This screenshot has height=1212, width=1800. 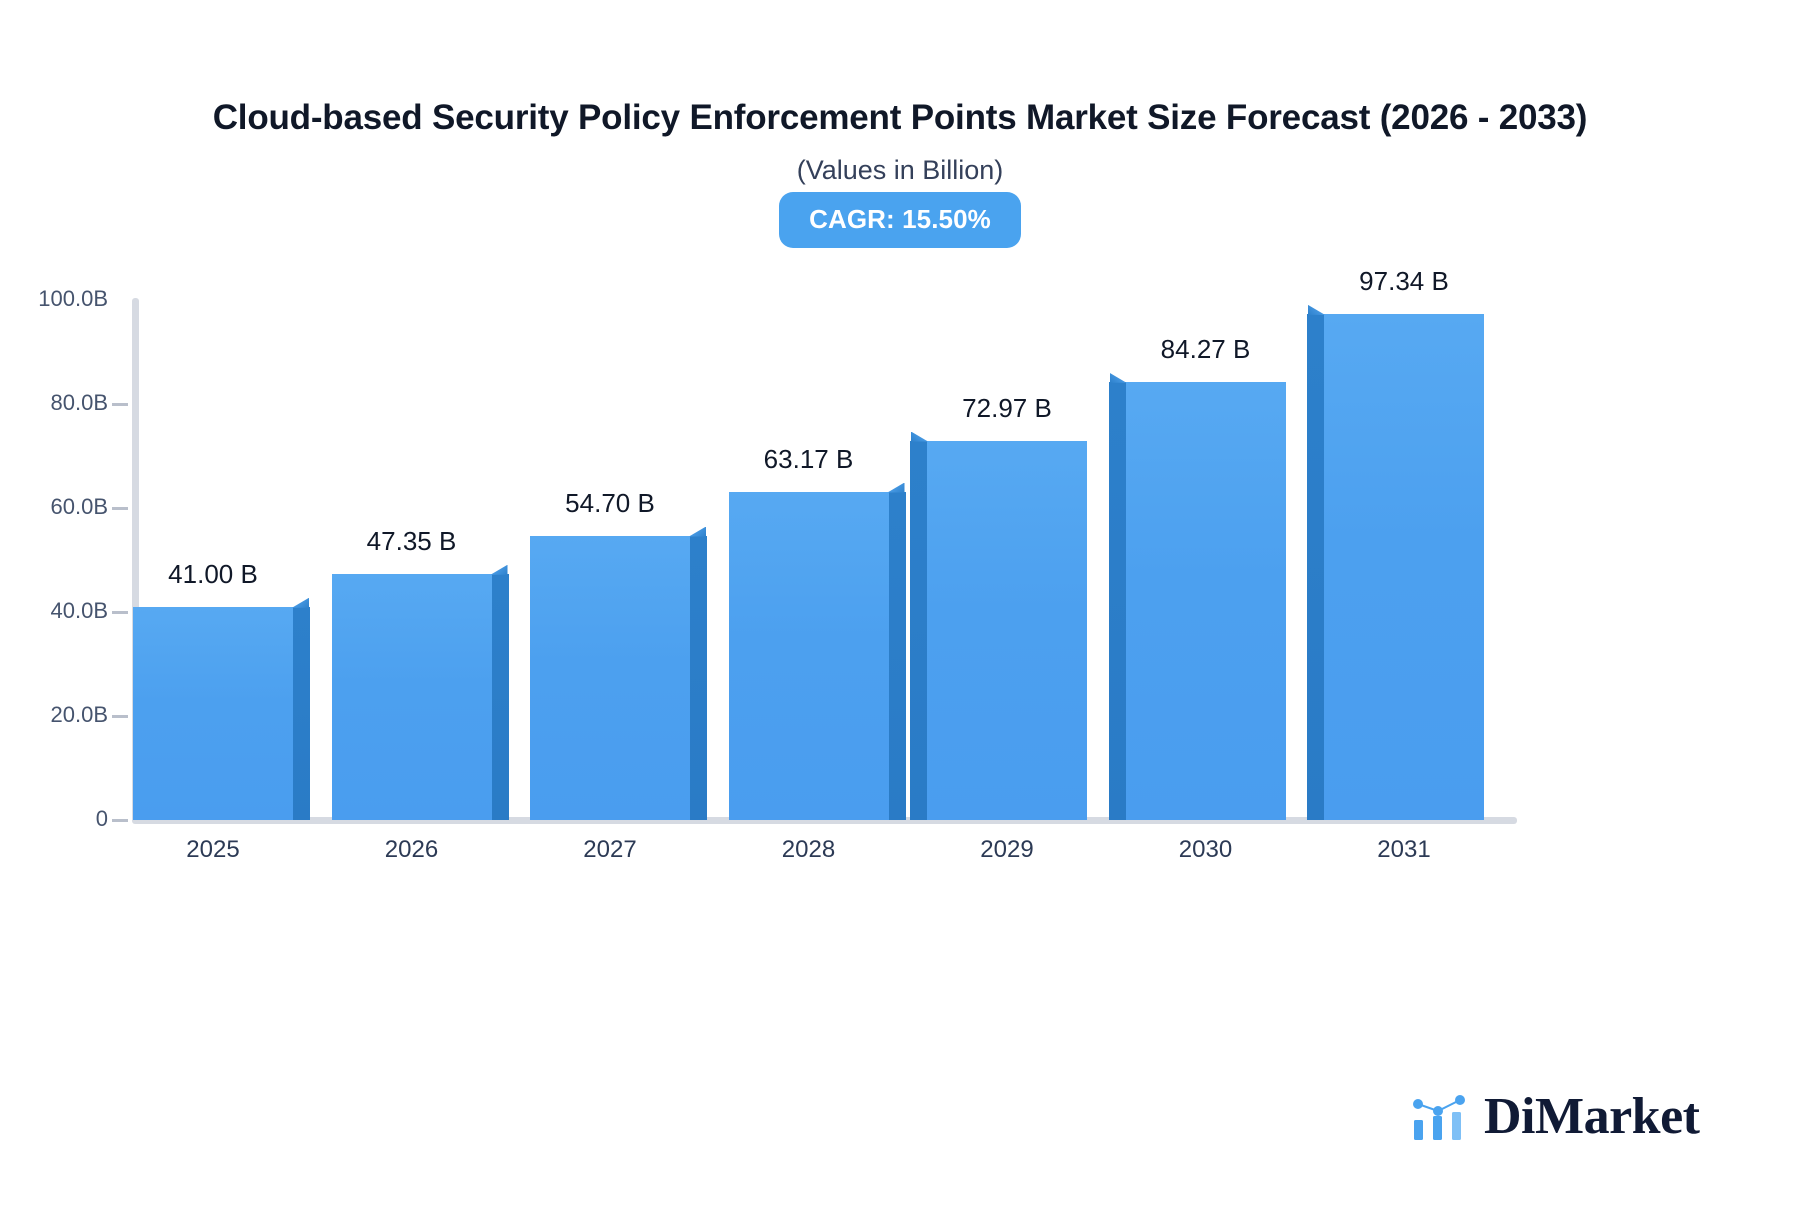 I want to click on y-axis-label: 60.0B, so click(x=79, y=506).